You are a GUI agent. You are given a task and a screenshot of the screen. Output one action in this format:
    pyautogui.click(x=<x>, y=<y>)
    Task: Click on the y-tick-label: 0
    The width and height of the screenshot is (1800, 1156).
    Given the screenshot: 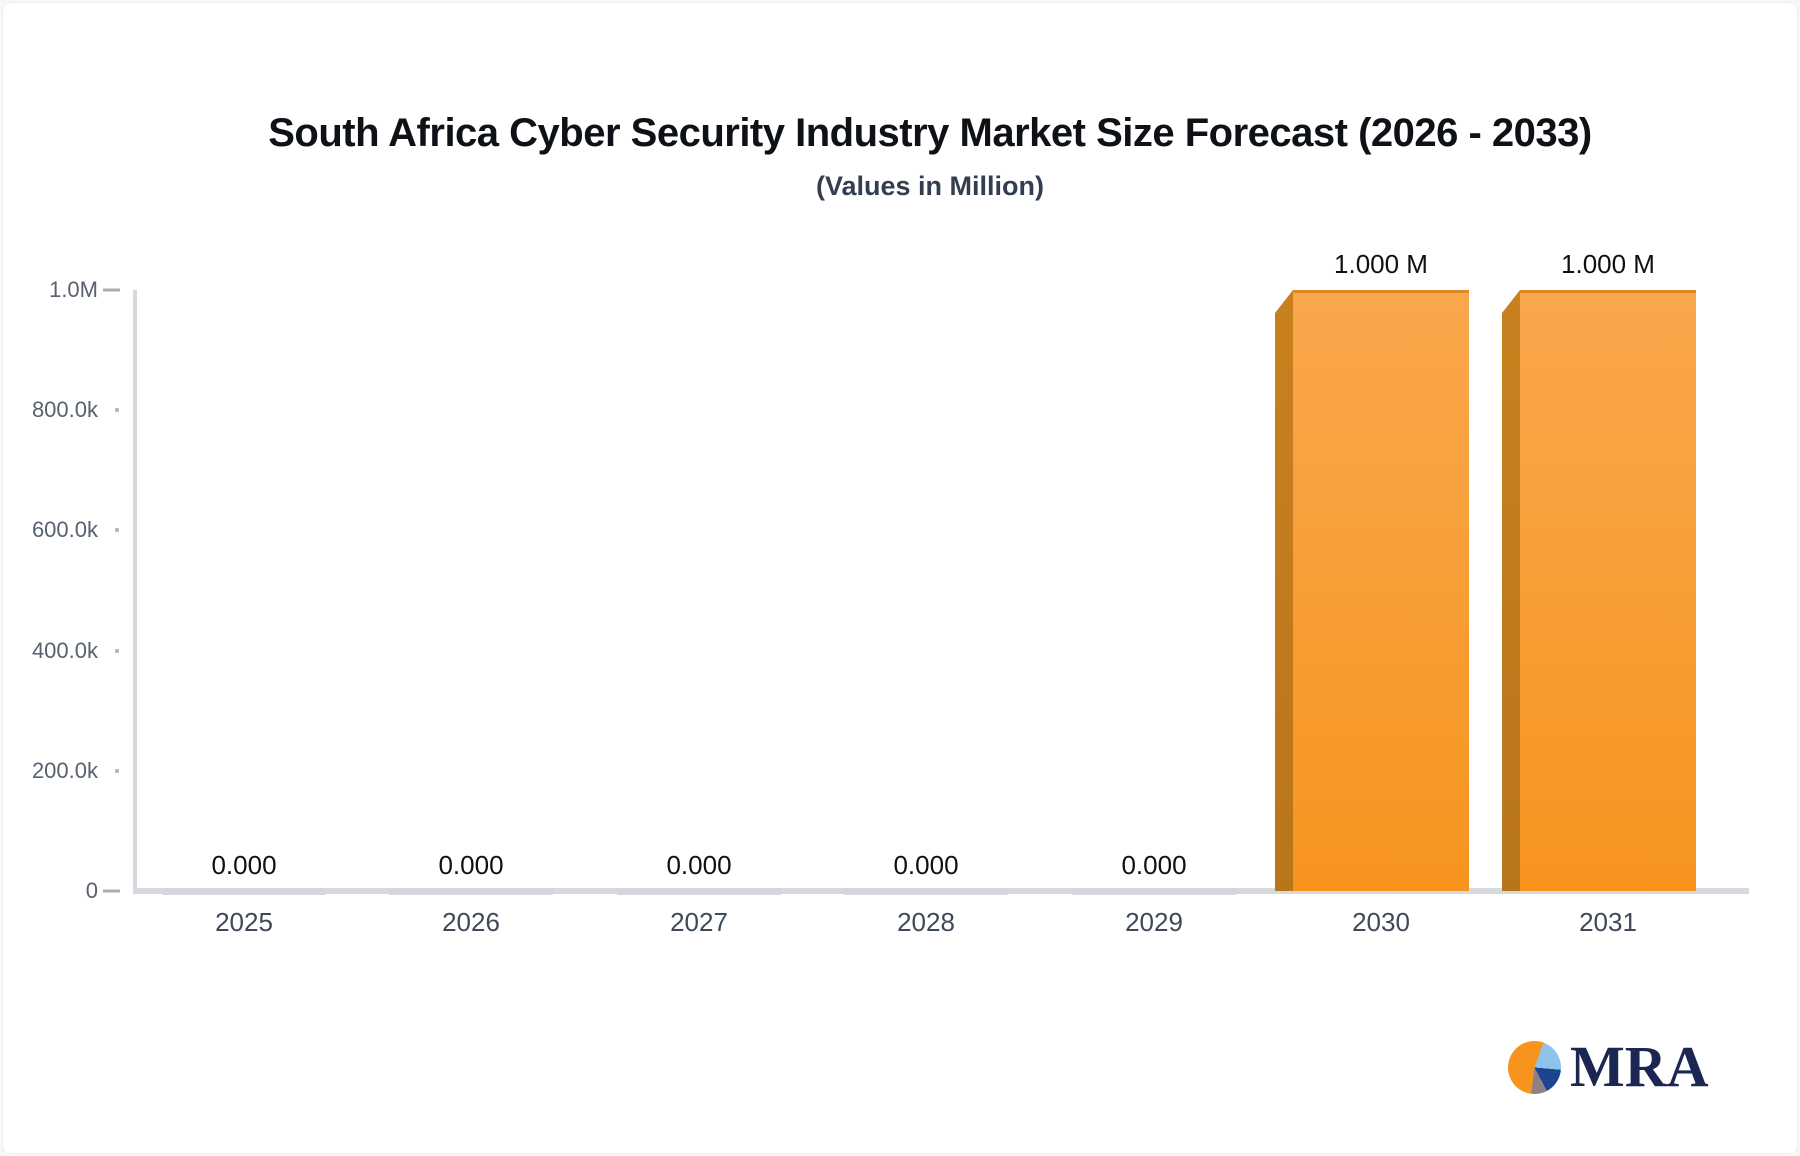 What is the action you would take?
    pyautogui.click(x=91, y=890)
    